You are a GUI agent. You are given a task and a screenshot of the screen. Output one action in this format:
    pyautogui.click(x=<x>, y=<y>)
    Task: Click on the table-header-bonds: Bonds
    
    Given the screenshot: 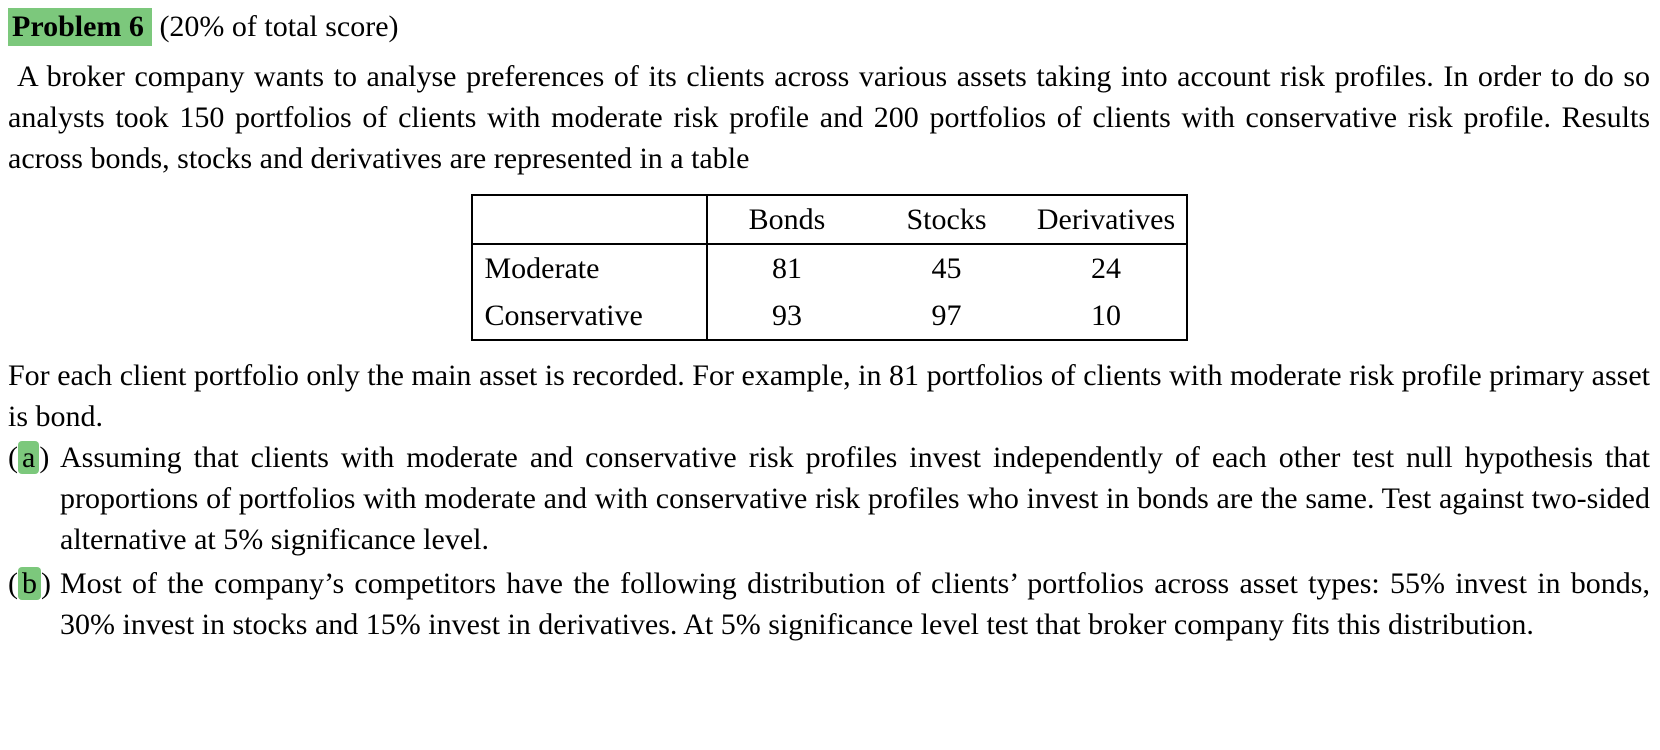 What is the action you would take?
    pyautogui.click(x=787, y=219)
    